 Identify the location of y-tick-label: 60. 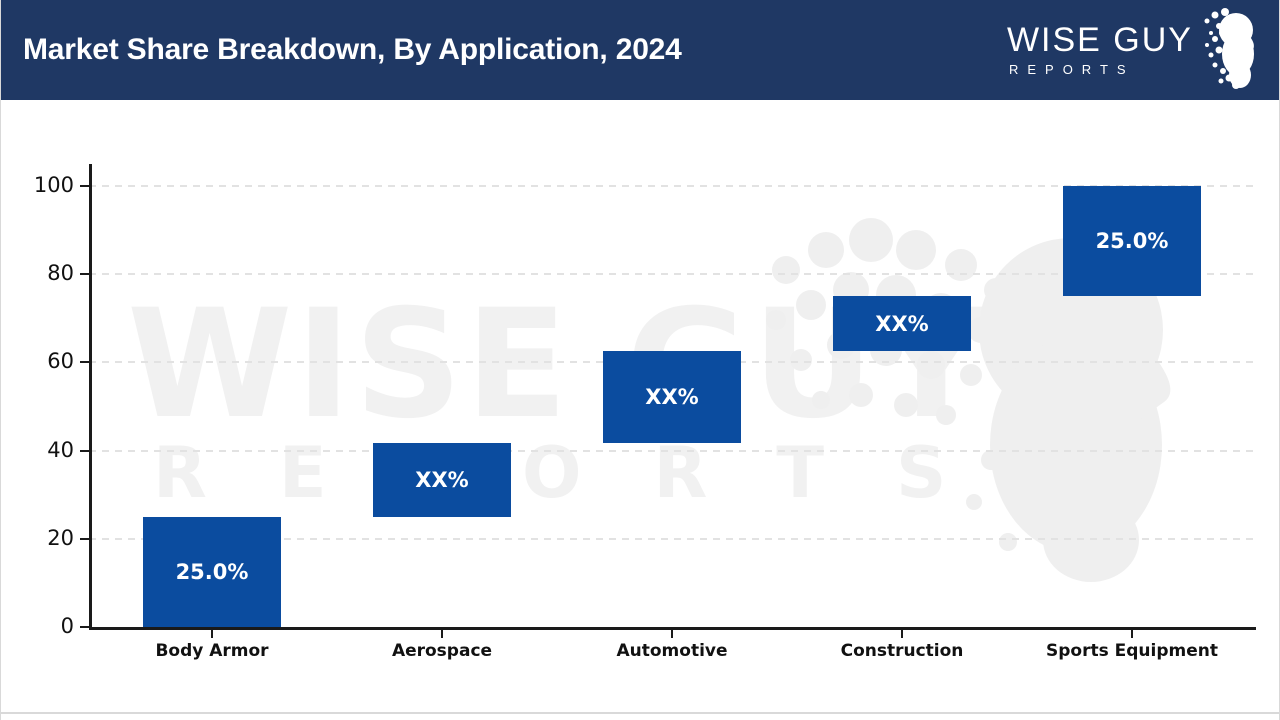
(60, 361).